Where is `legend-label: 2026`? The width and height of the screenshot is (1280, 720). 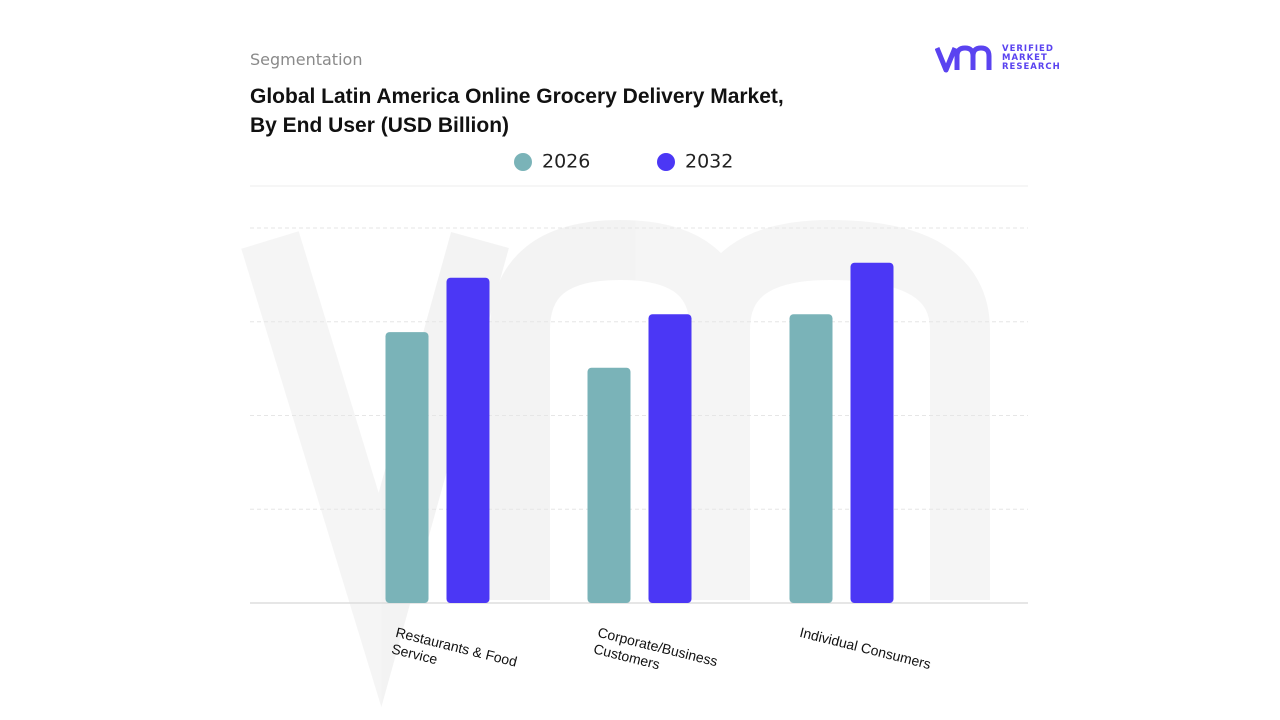 legend-label: 2026 is located at coordinates (566, 162).